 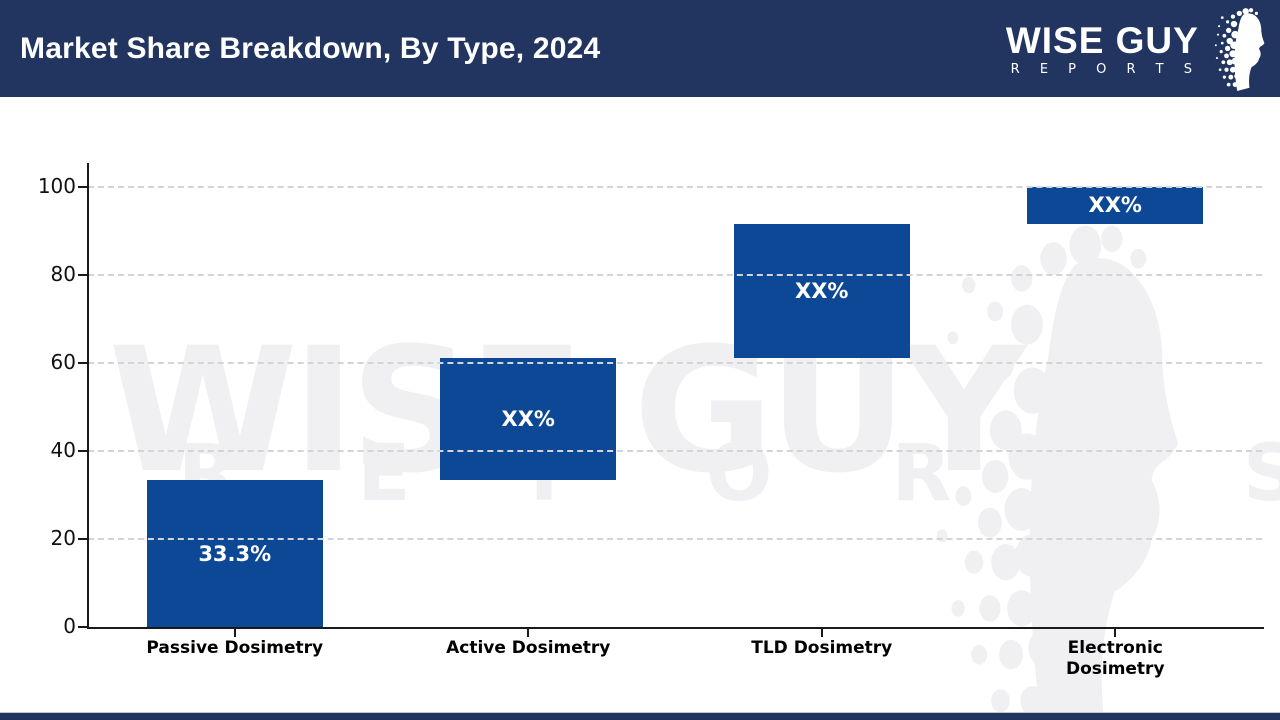 I want to click on wiseguy-logo-line1: WISE GUY, so click(x=1102, y=40).